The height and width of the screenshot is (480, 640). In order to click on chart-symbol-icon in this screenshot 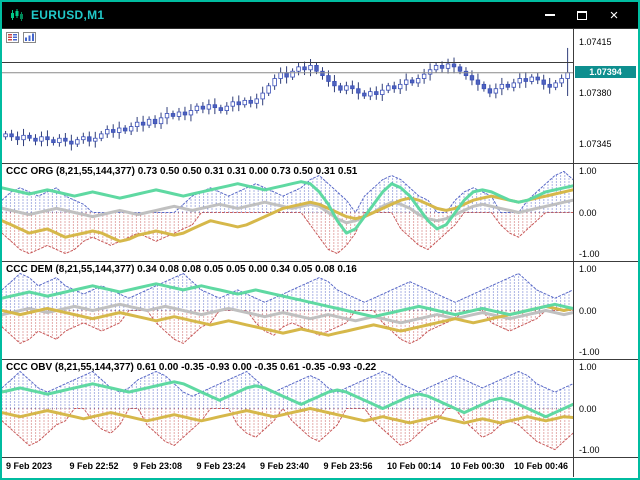, I will do `click(17, 15)`.